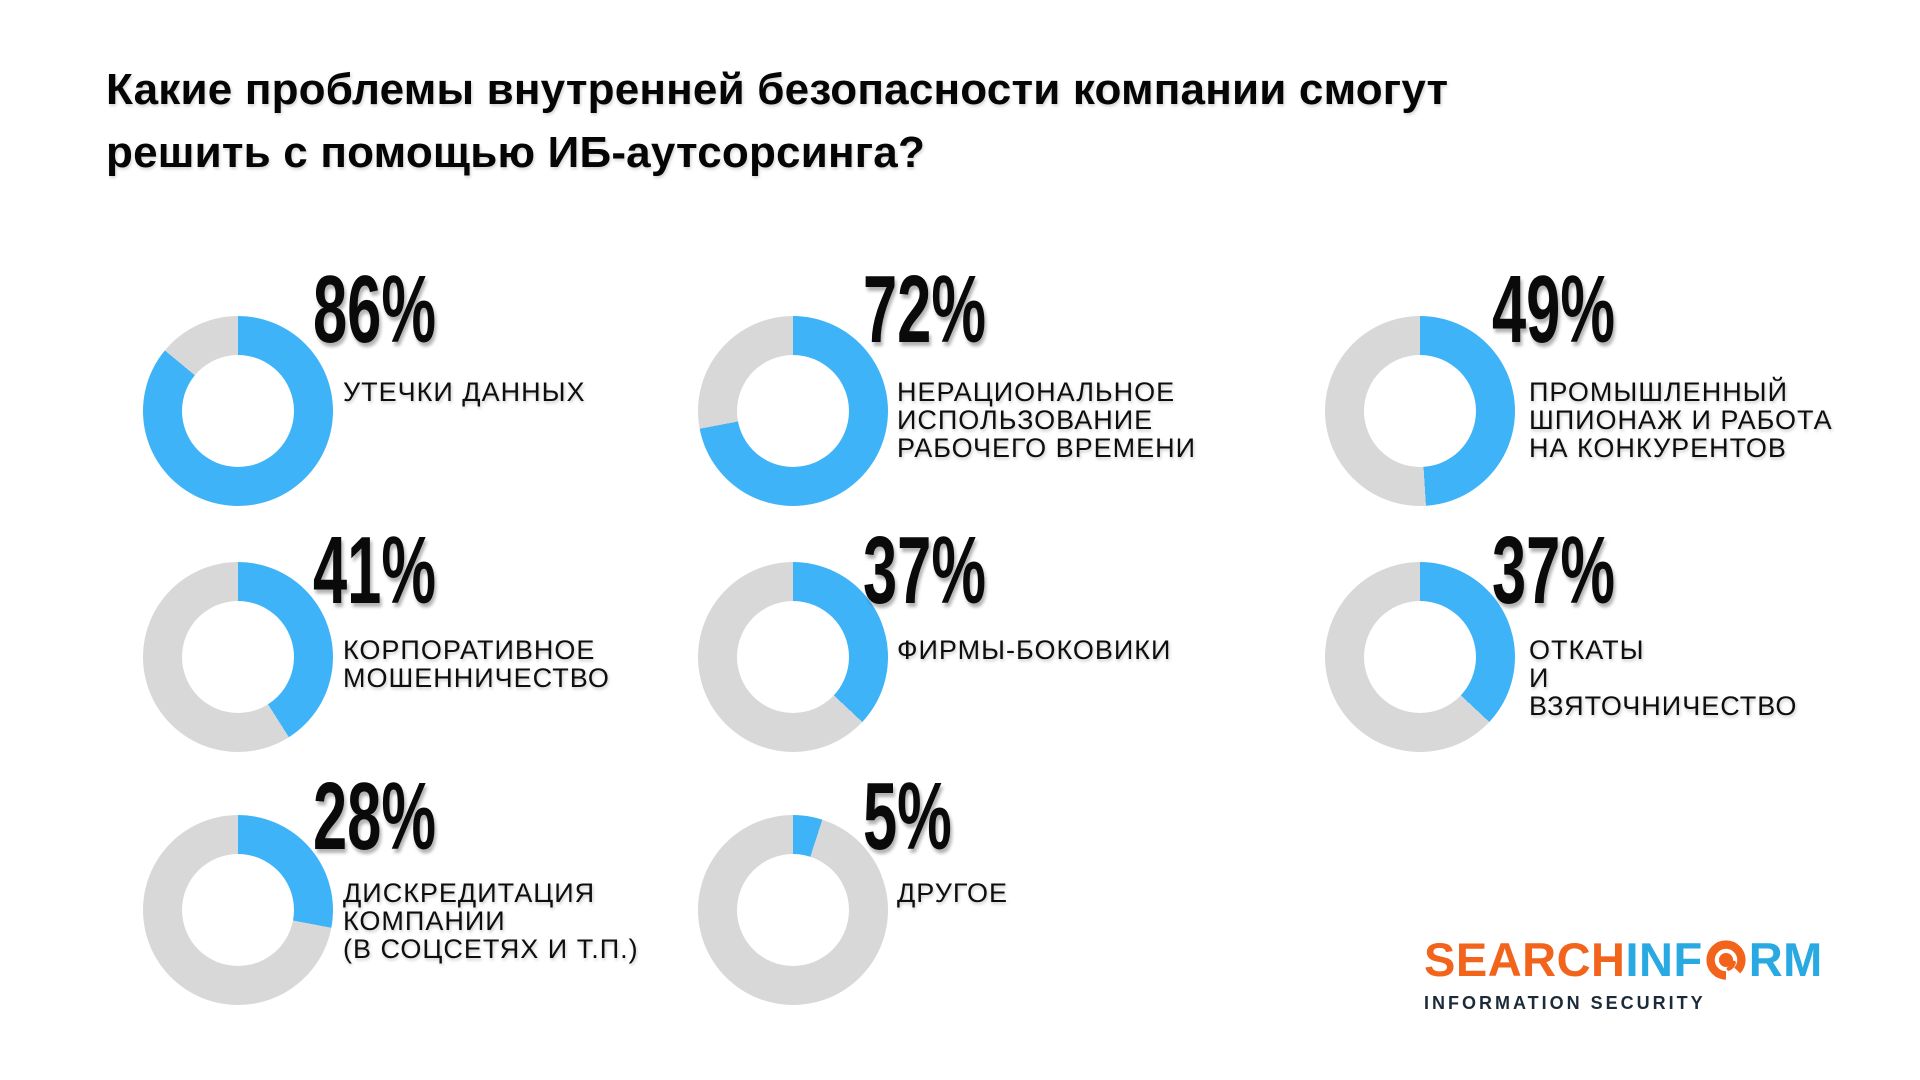 The image size is (1920, 1080). What do you see at coordinates (374, 816) in the screenshot?
I see `percent-value: 28%` at bounding box center [374, 816].